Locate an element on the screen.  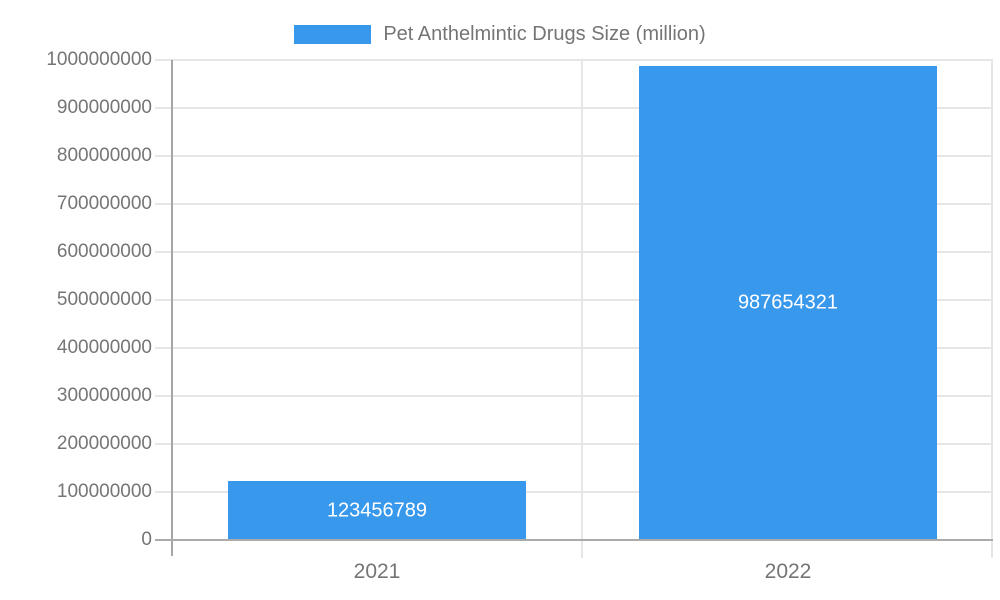
bar-2021: 123456789 is located at coordinates (377, 510).